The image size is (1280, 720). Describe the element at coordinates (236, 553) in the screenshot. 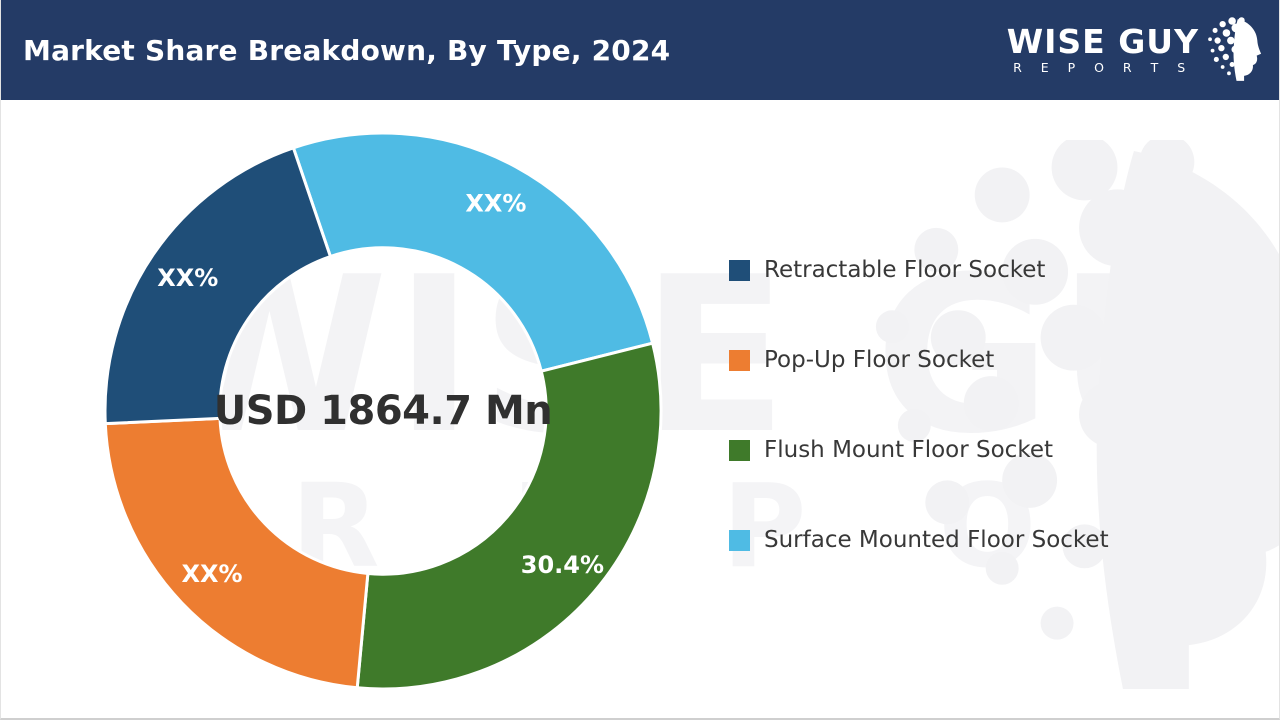

I see `donut-slice-pop-up-floor-socket` at that location.